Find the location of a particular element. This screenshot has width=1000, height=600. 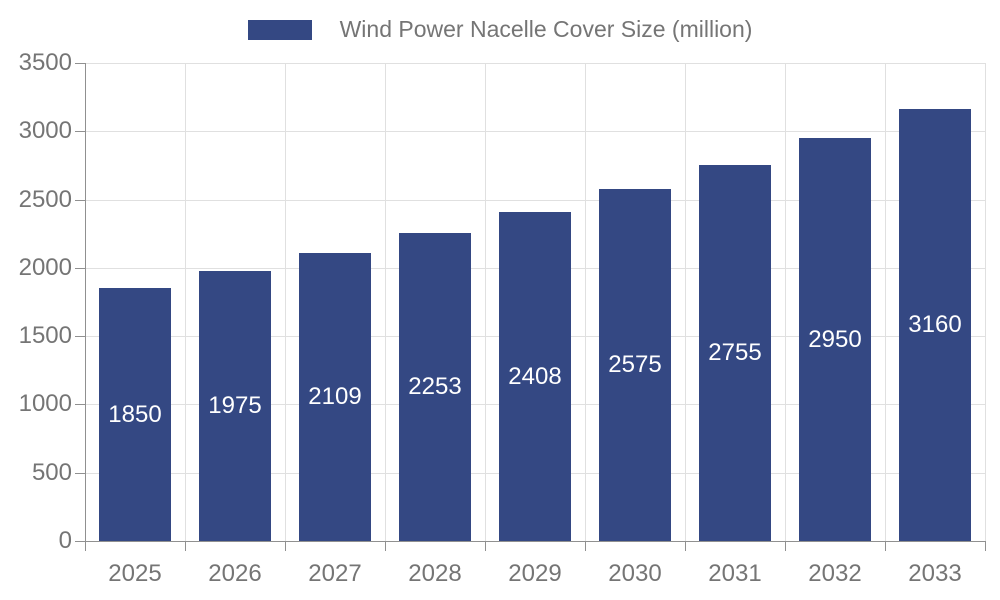

x-tick-label: 2025 is located at coordinates (135, 573).